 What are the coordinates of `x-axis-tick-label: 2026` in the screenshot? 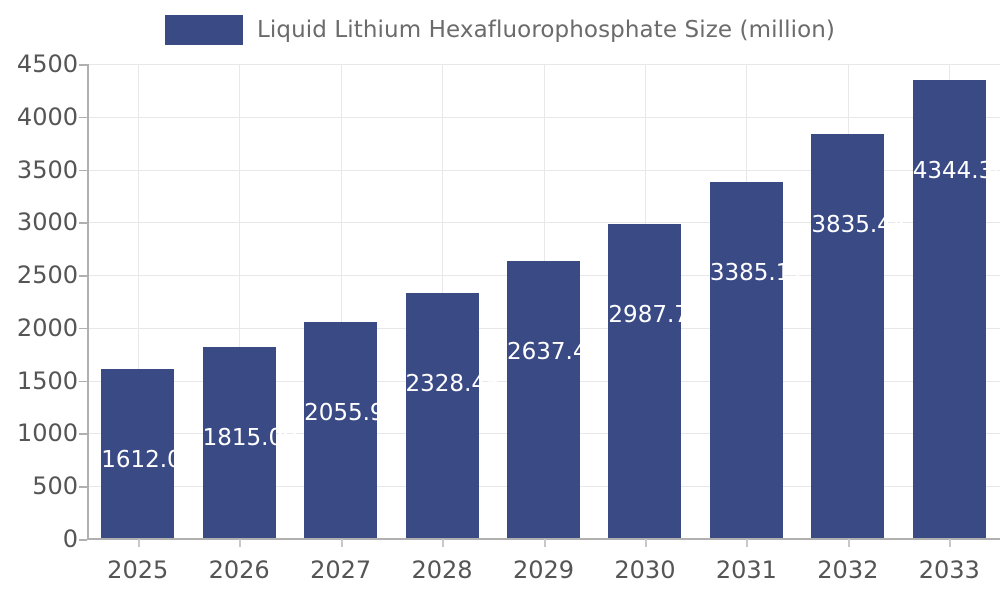 It's located at (239, 570).